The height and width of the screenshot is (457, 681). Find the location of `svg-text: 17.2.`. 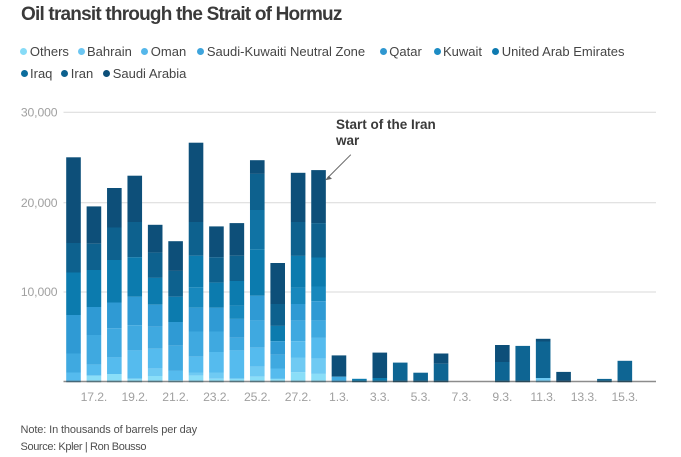

svg-text: 17.2. is located at coordinates (94, 397).